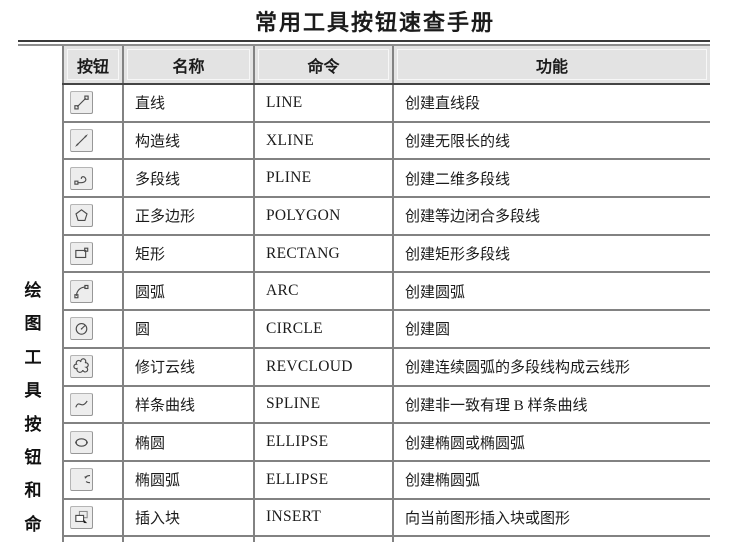 This screenshot has height=542, width=750. What do you see at coordinates (322, 216) in the screenshot?
I see `tool-command: POLYGON` at bounding box center [322, 216].